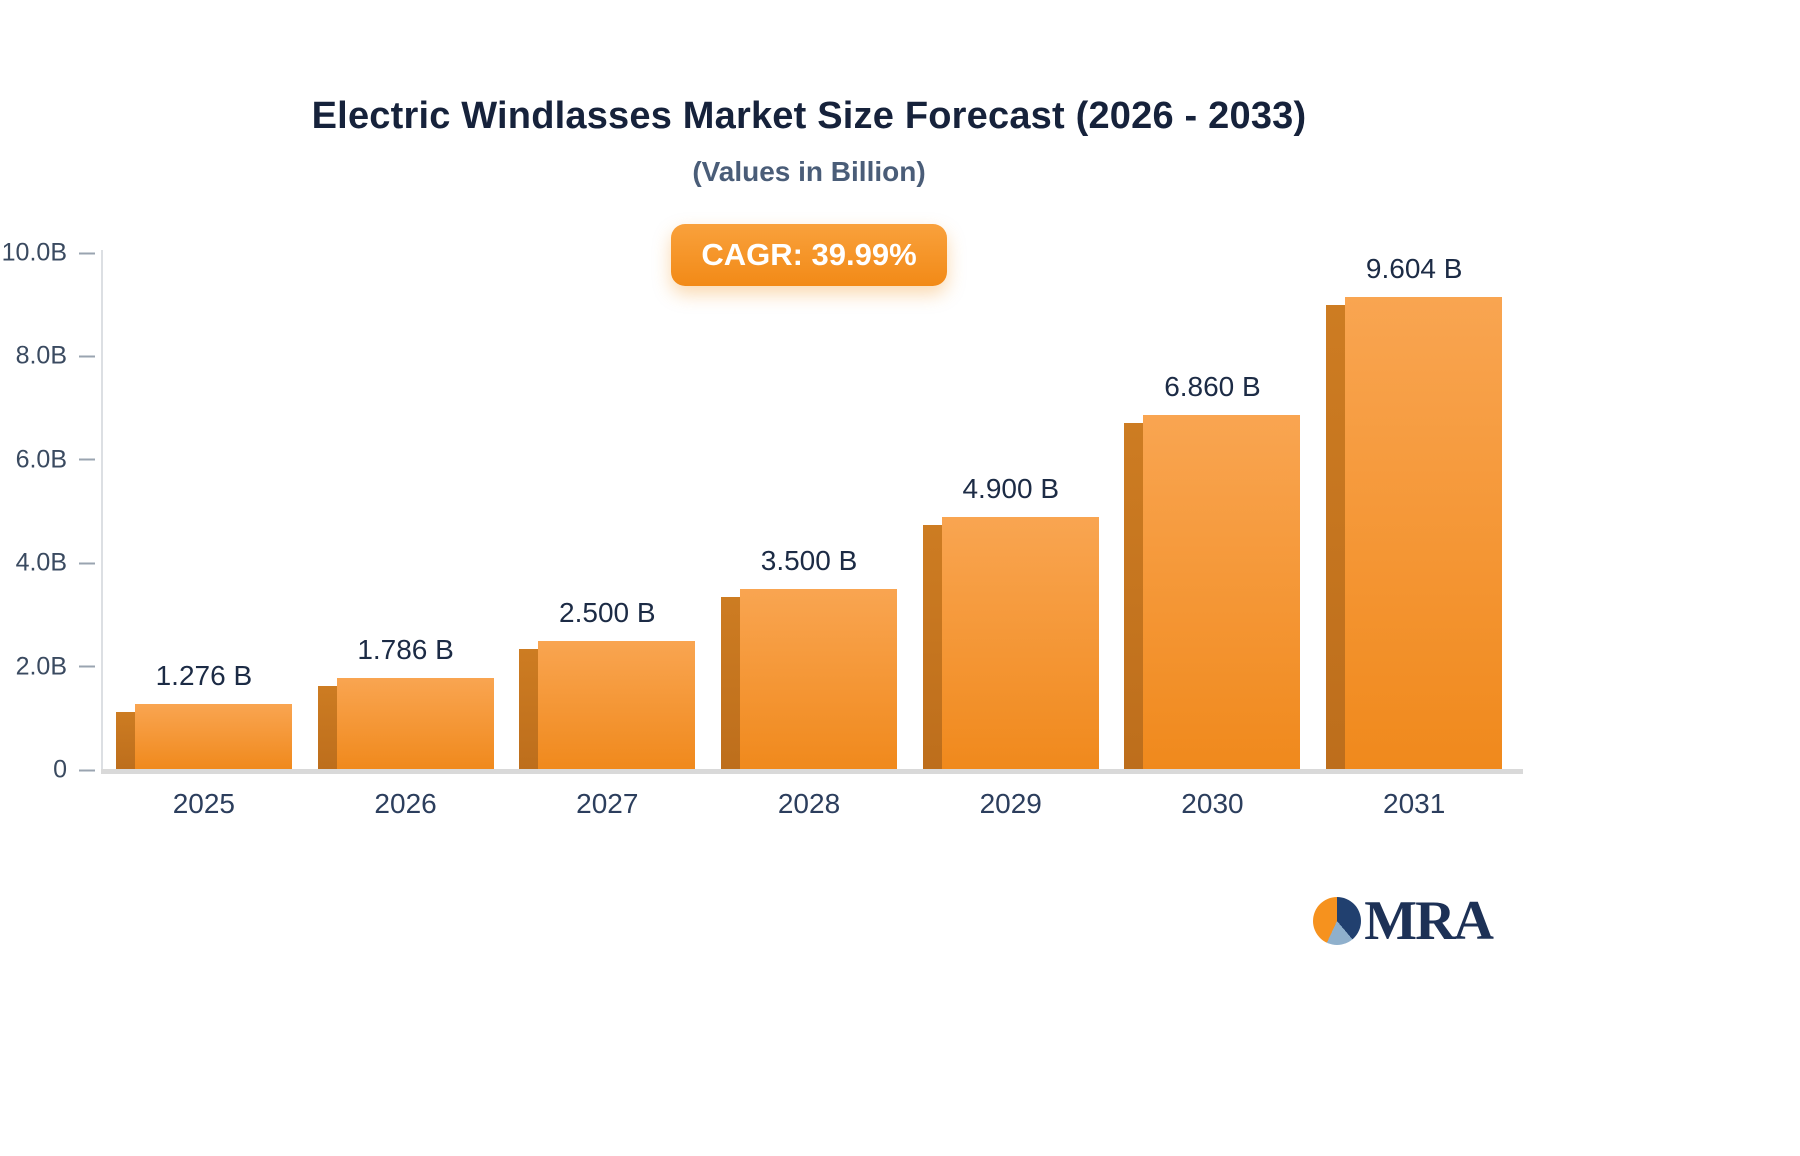  What do you see at coordinates (1212, 803) in the screenshot?
I see `x-axis-label: 2030` at bounding box center [1212, 803].